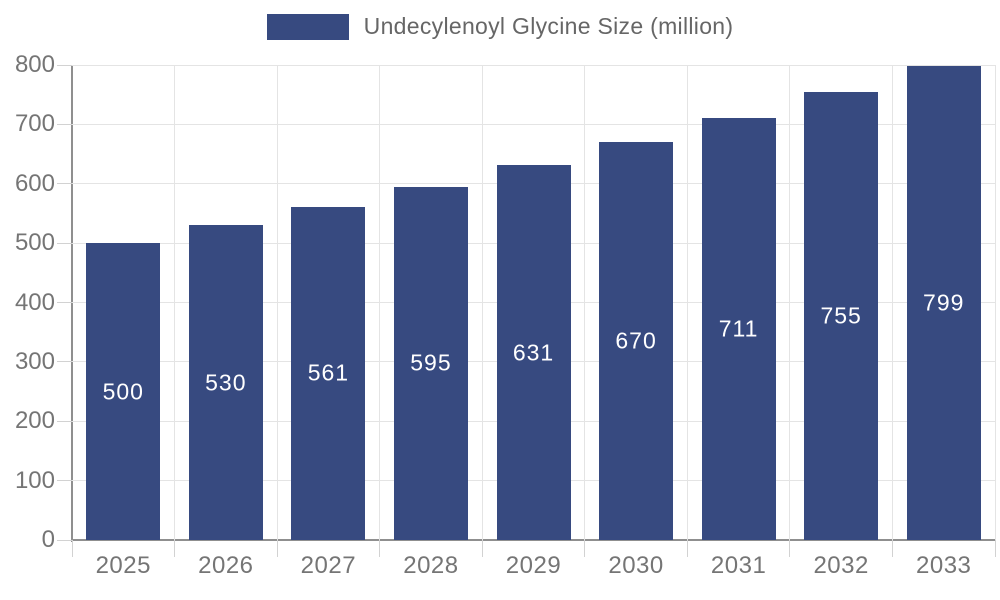  What do you see at coordinates (738, 565) in the screenshot?
I see `x-axis-label: 2031` at bounding box center [738, 565].